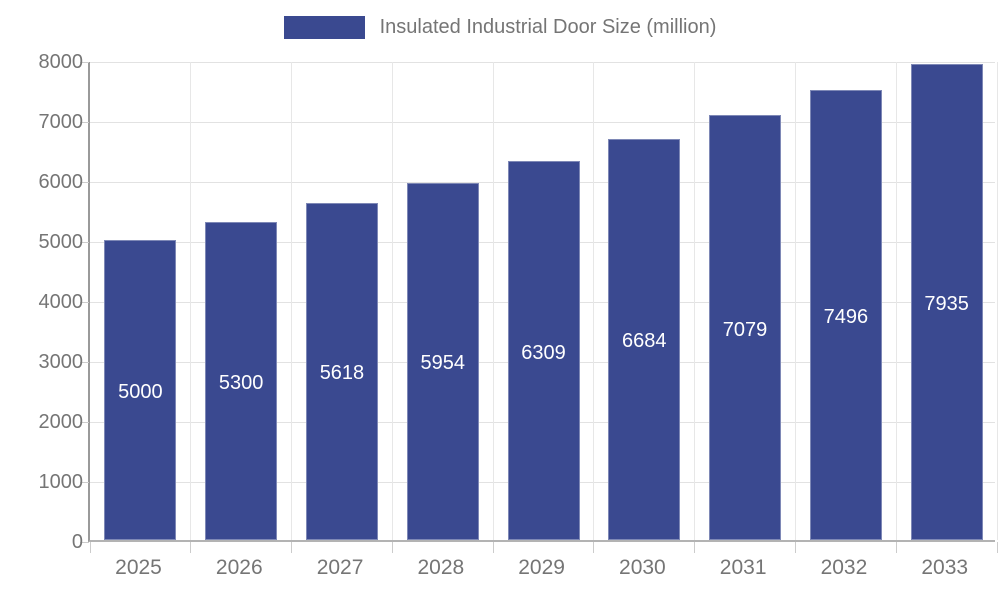 The height and width of the screenshot is (600, 1000). I want to click on x-axis-label: 2025, so click(138, 567).